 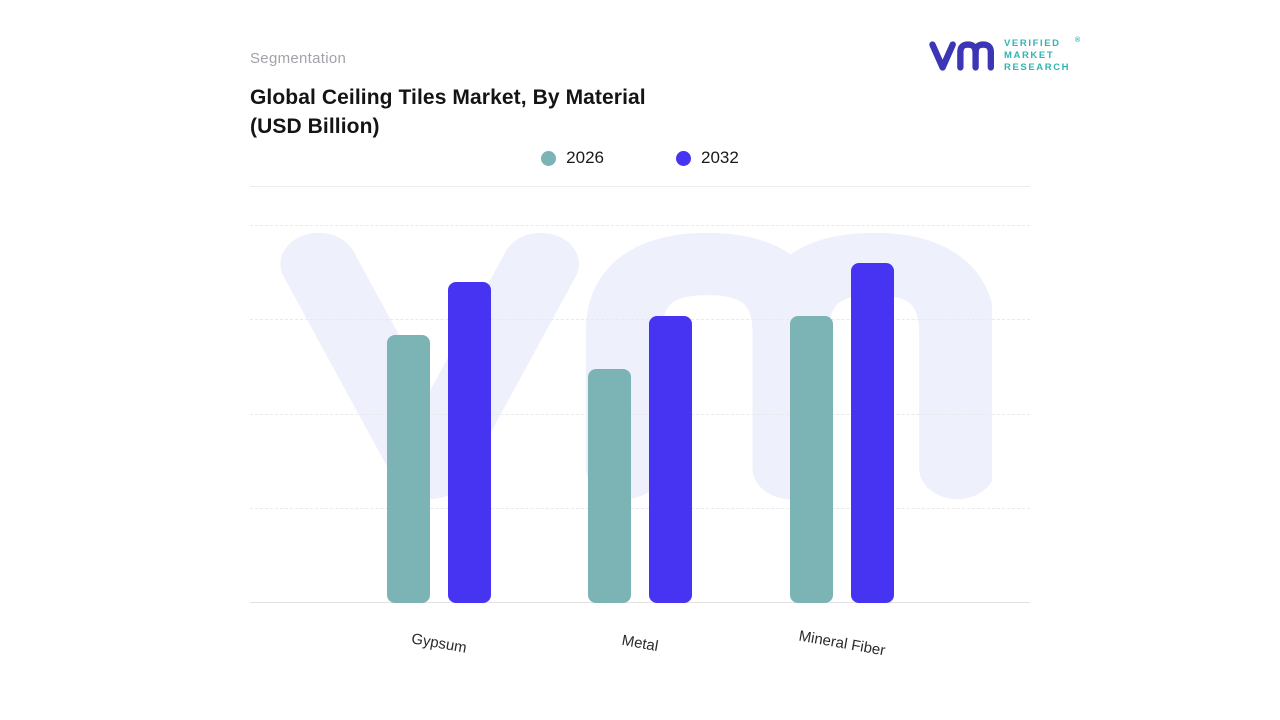 I want to click on bar-metal-2032, so click(x=670, y=459).